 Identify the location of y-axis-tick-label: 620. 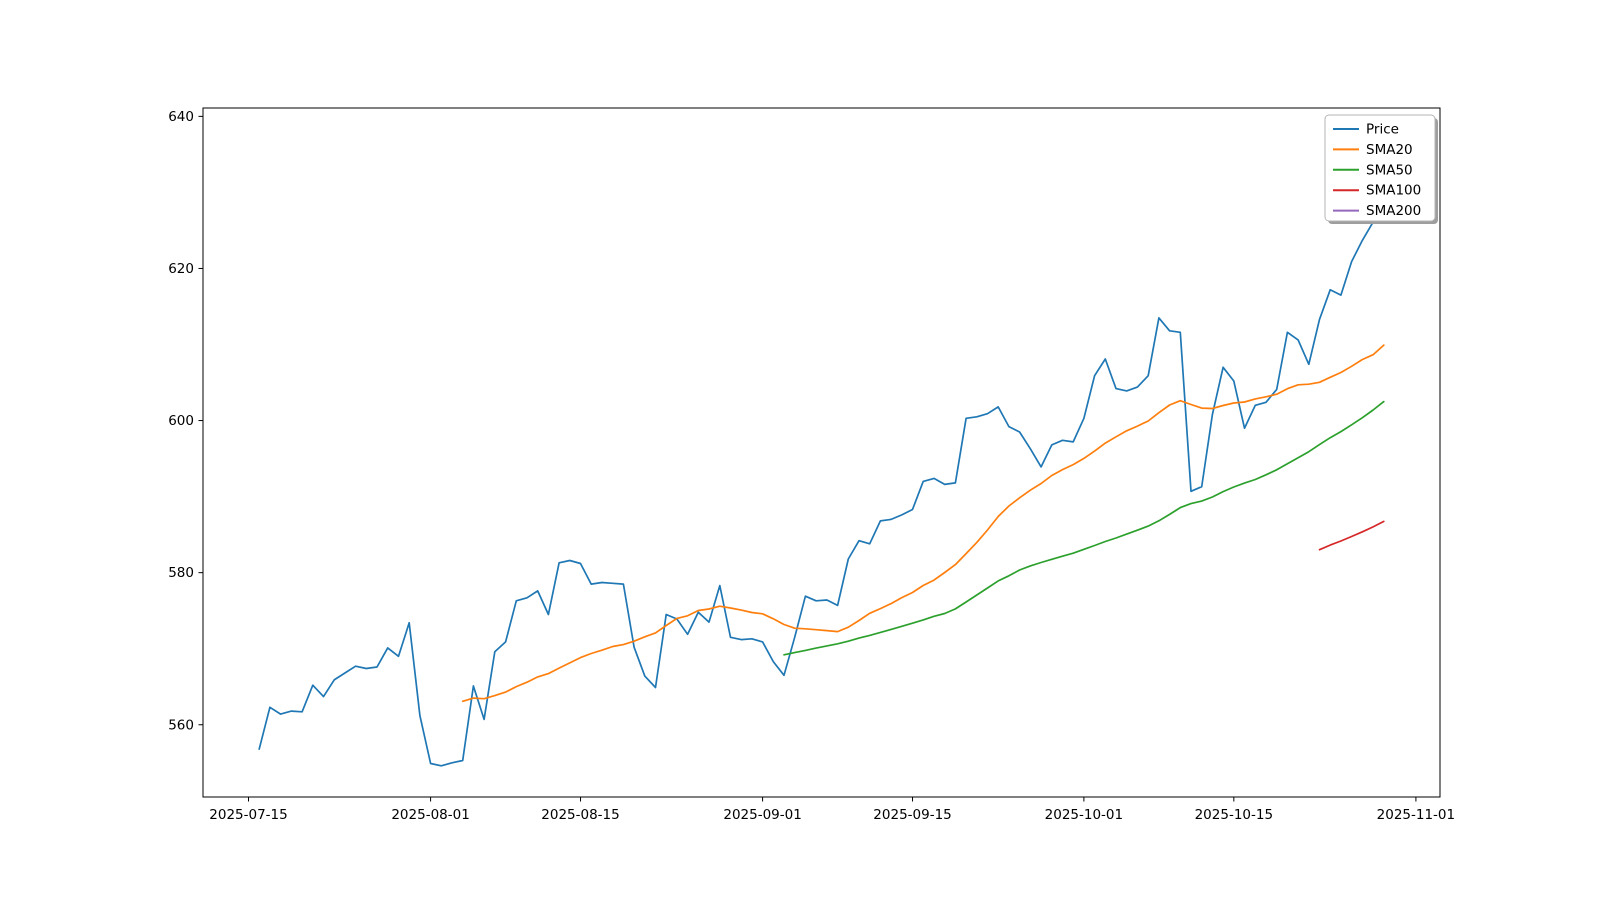
(181, 269).